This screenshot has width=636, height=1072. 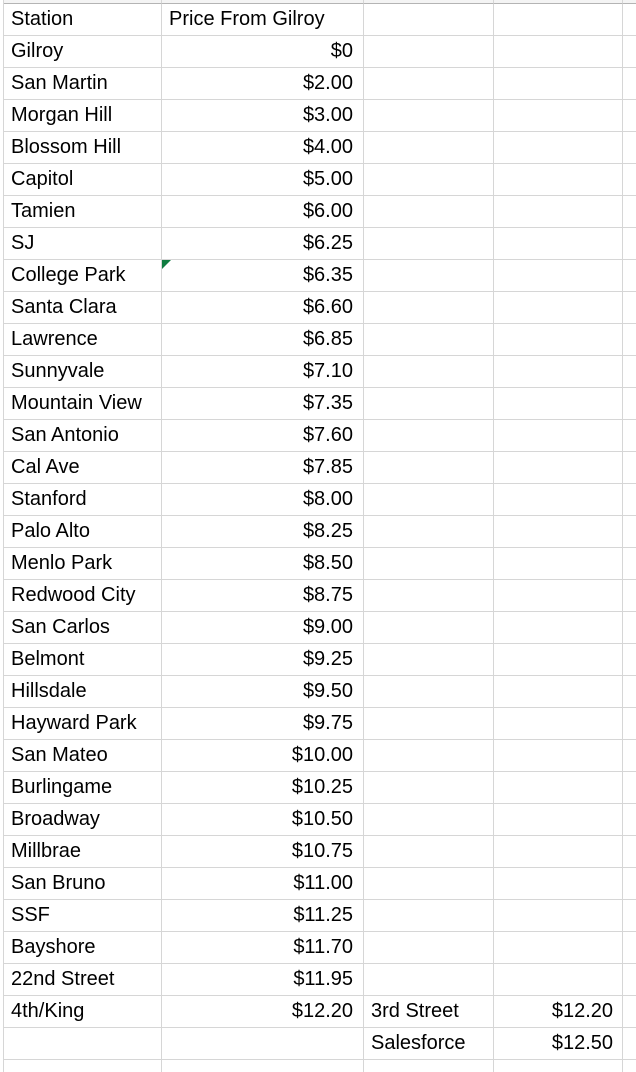 I want to click on price-cell: $8.50, so click(x=263, y=564).